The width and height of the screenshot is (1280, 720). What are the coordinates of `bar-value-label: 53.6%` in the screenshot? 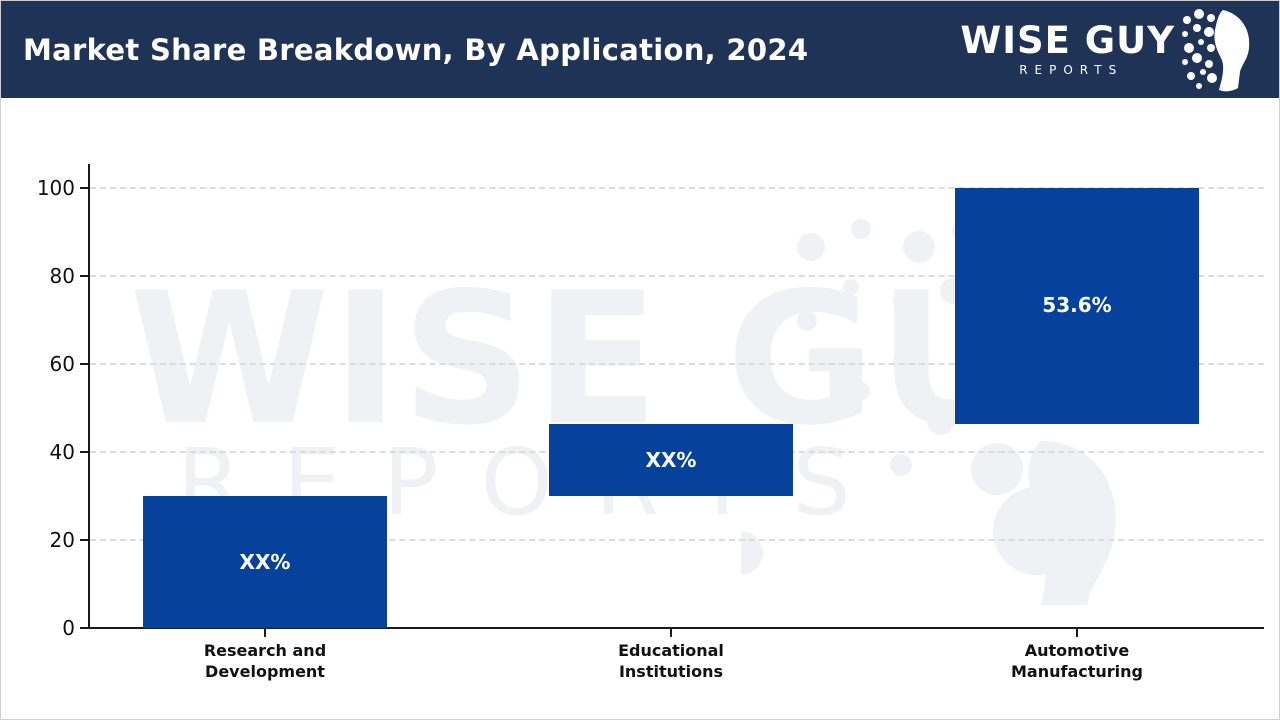 It's located at (1077, 305).